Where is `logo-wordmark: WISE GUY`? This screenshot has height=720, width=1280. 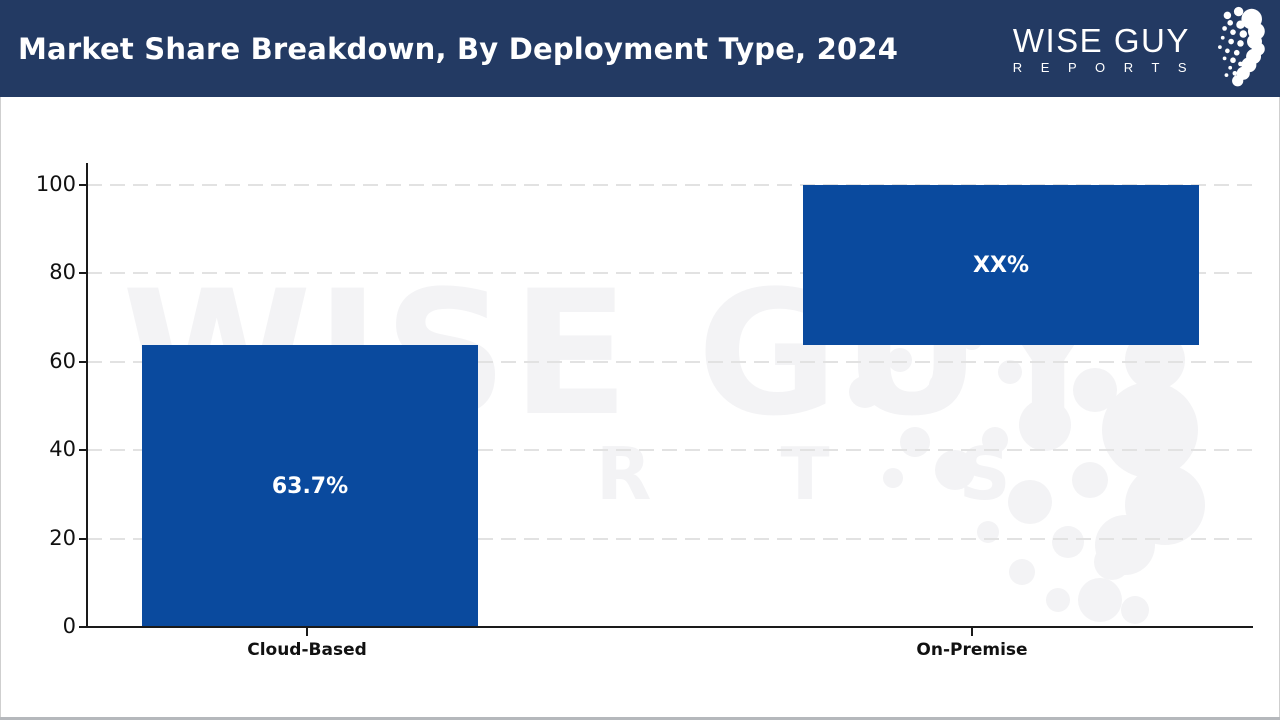
logo-wordmark: WISE GUY is located at coordinates (1101, 40).